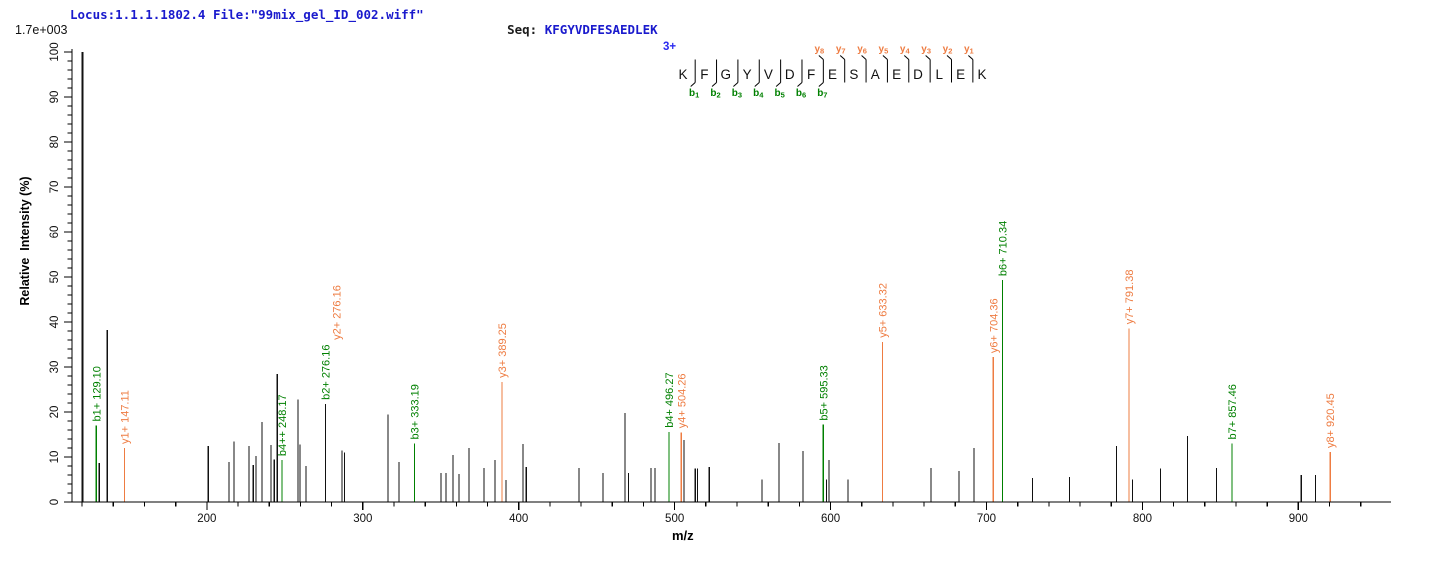  What do you see at coordinates (674, 519) in the screenshot?
I see `x-tick-label: 500` at bounding box center [674, 519].